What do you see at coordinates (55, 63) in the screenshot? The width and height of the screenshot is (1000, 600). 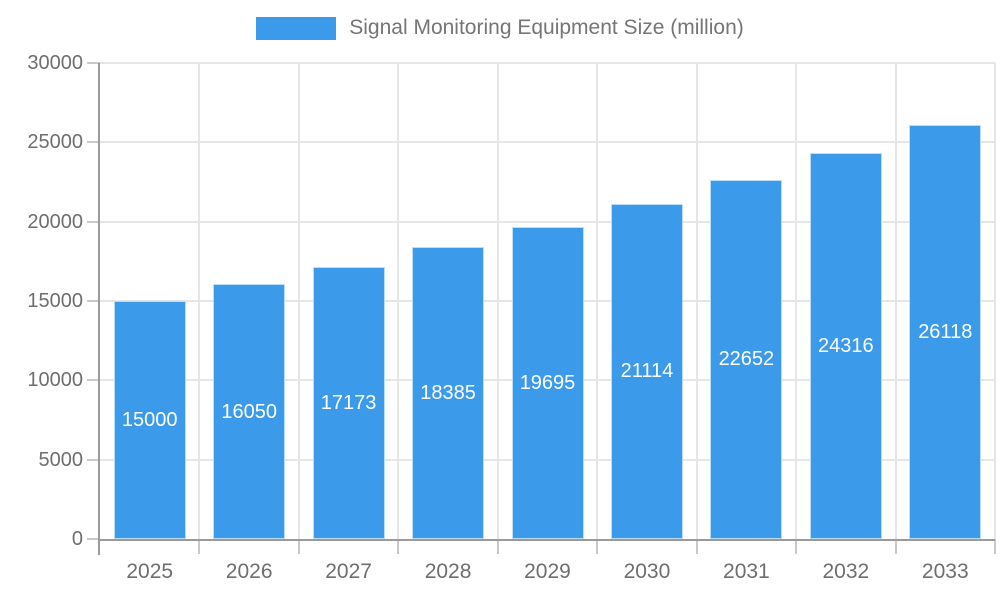 I see `y-tick-label: 30000` at bounding box center [55, 63].